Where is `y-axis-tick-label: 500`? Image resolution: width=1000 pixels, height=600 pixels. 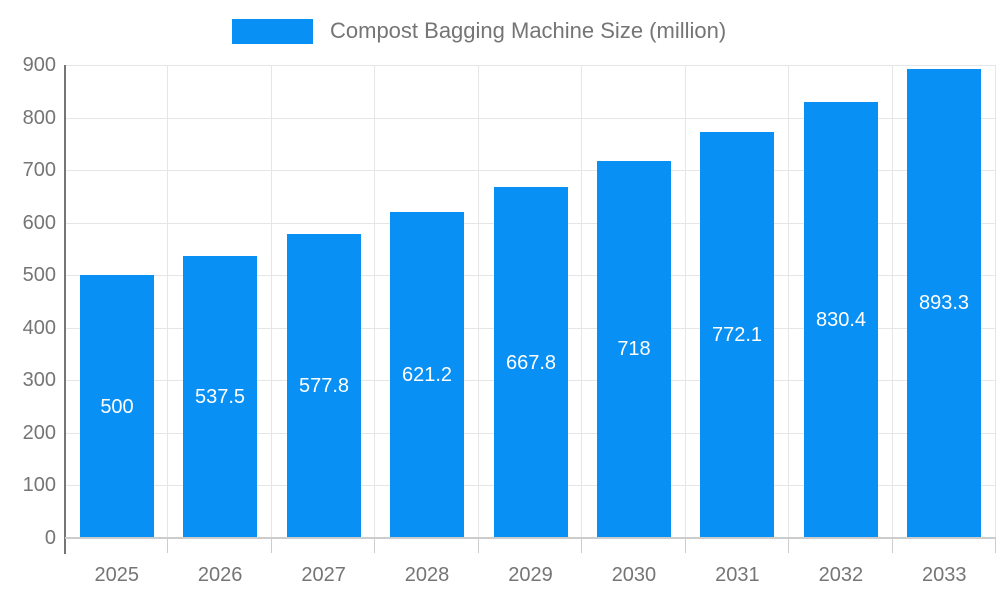
y-axis-tick-label: 500 is located at coordinates (39, 275).